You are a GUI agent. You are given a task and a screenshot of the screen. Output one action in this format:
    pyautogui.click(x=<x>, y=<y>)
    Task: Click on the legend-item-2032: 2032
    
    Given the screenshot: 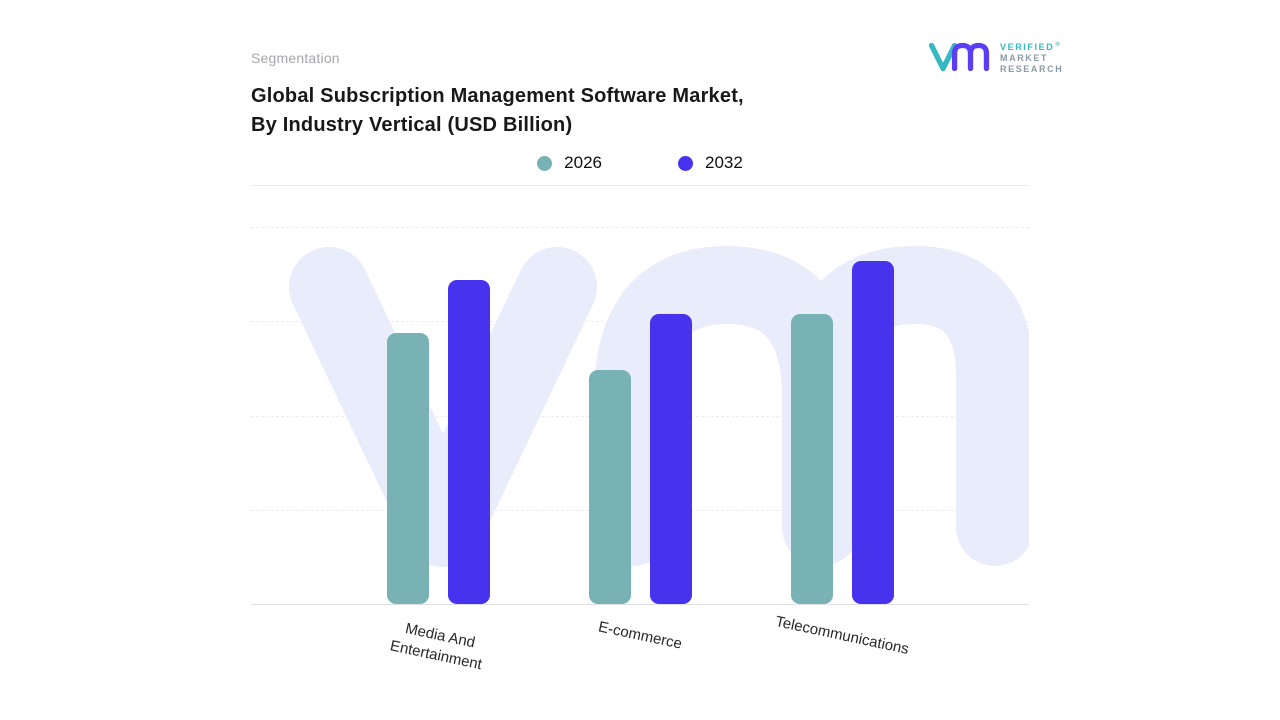 What is the action you would take?
    pyautogui.click(x=710, y=163)
    